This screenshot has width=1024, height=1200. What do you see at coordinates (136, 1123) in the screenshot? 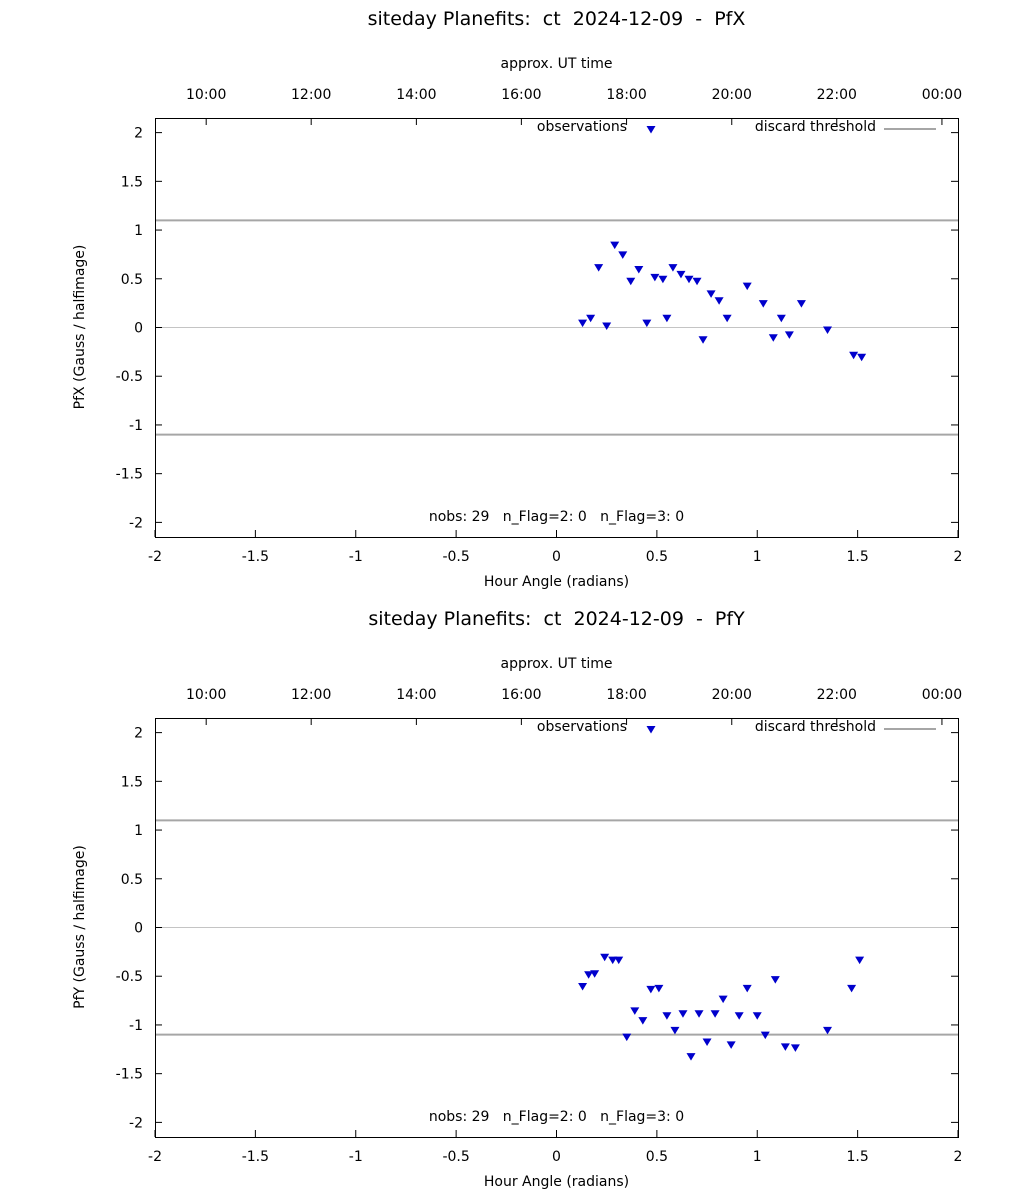
I see `y-tick-label: -2` at bounding box center [136, 1123].